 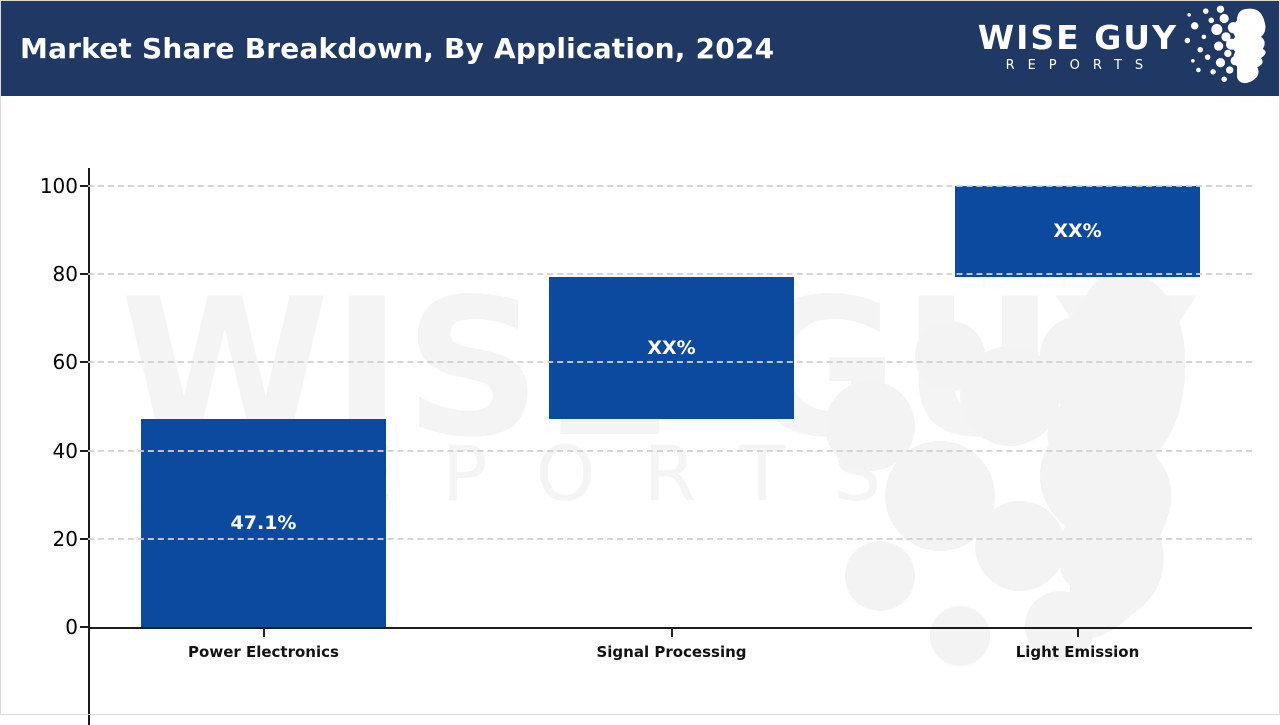 I want to click on y-tick-label: 20, so click(x=65, y=538).